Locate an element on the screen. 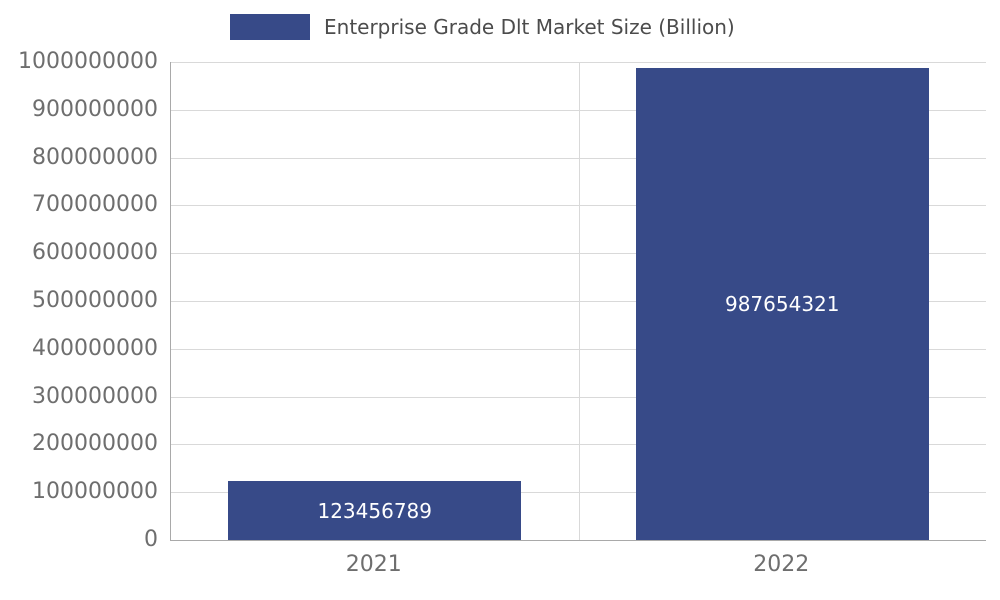 This screenshot has width=1000, height=600. bar-2021: 123456789 is located at coordinates (375, 510).